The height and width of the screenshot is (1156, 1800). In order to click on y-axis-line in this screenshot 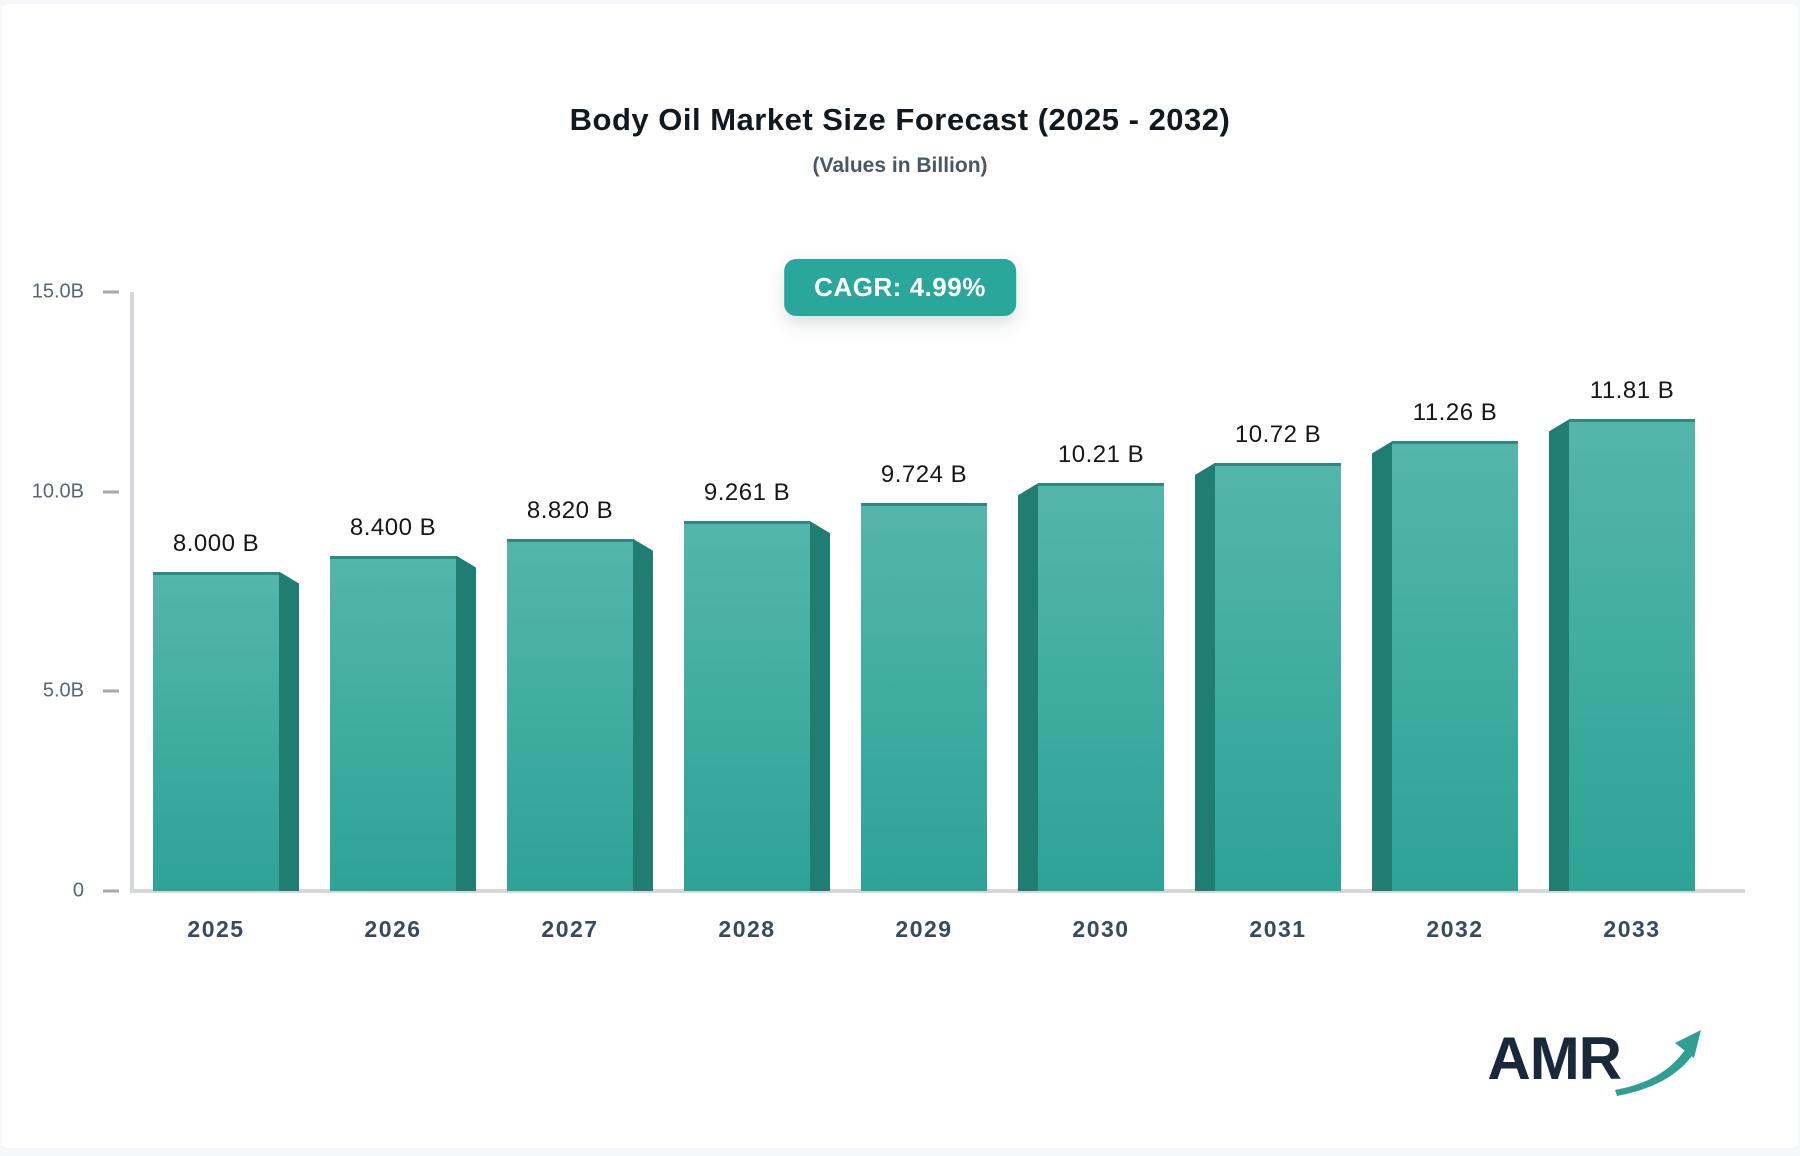, I will do `click(132, 592)`.